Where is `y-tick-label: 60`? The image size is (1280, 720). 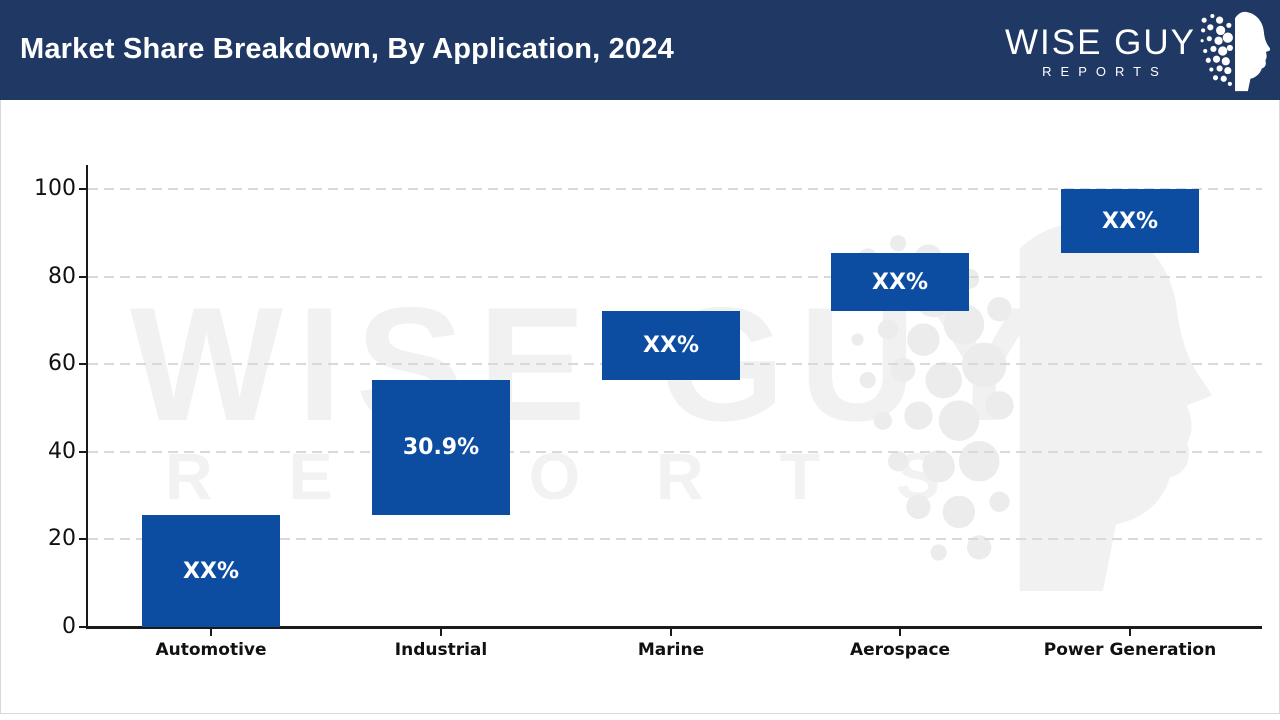
y-tick-label: 60 is located at coordinates (62, 364).